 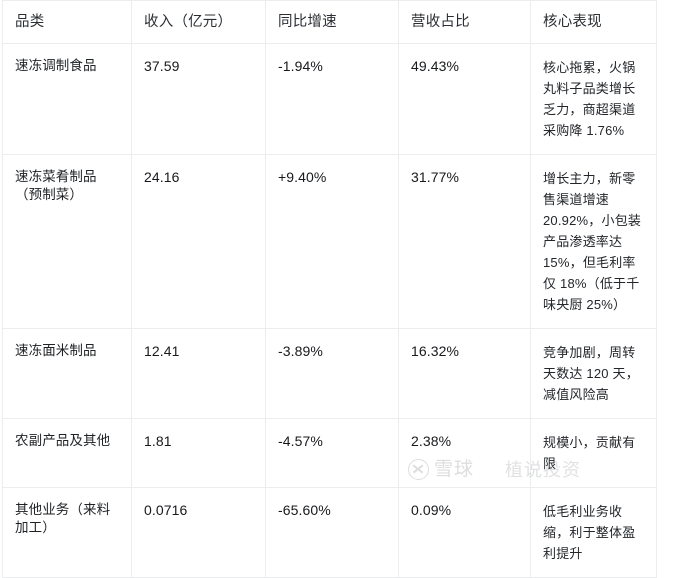 I want to click on cell-share: 31.77%, so click(x=464, y=241).